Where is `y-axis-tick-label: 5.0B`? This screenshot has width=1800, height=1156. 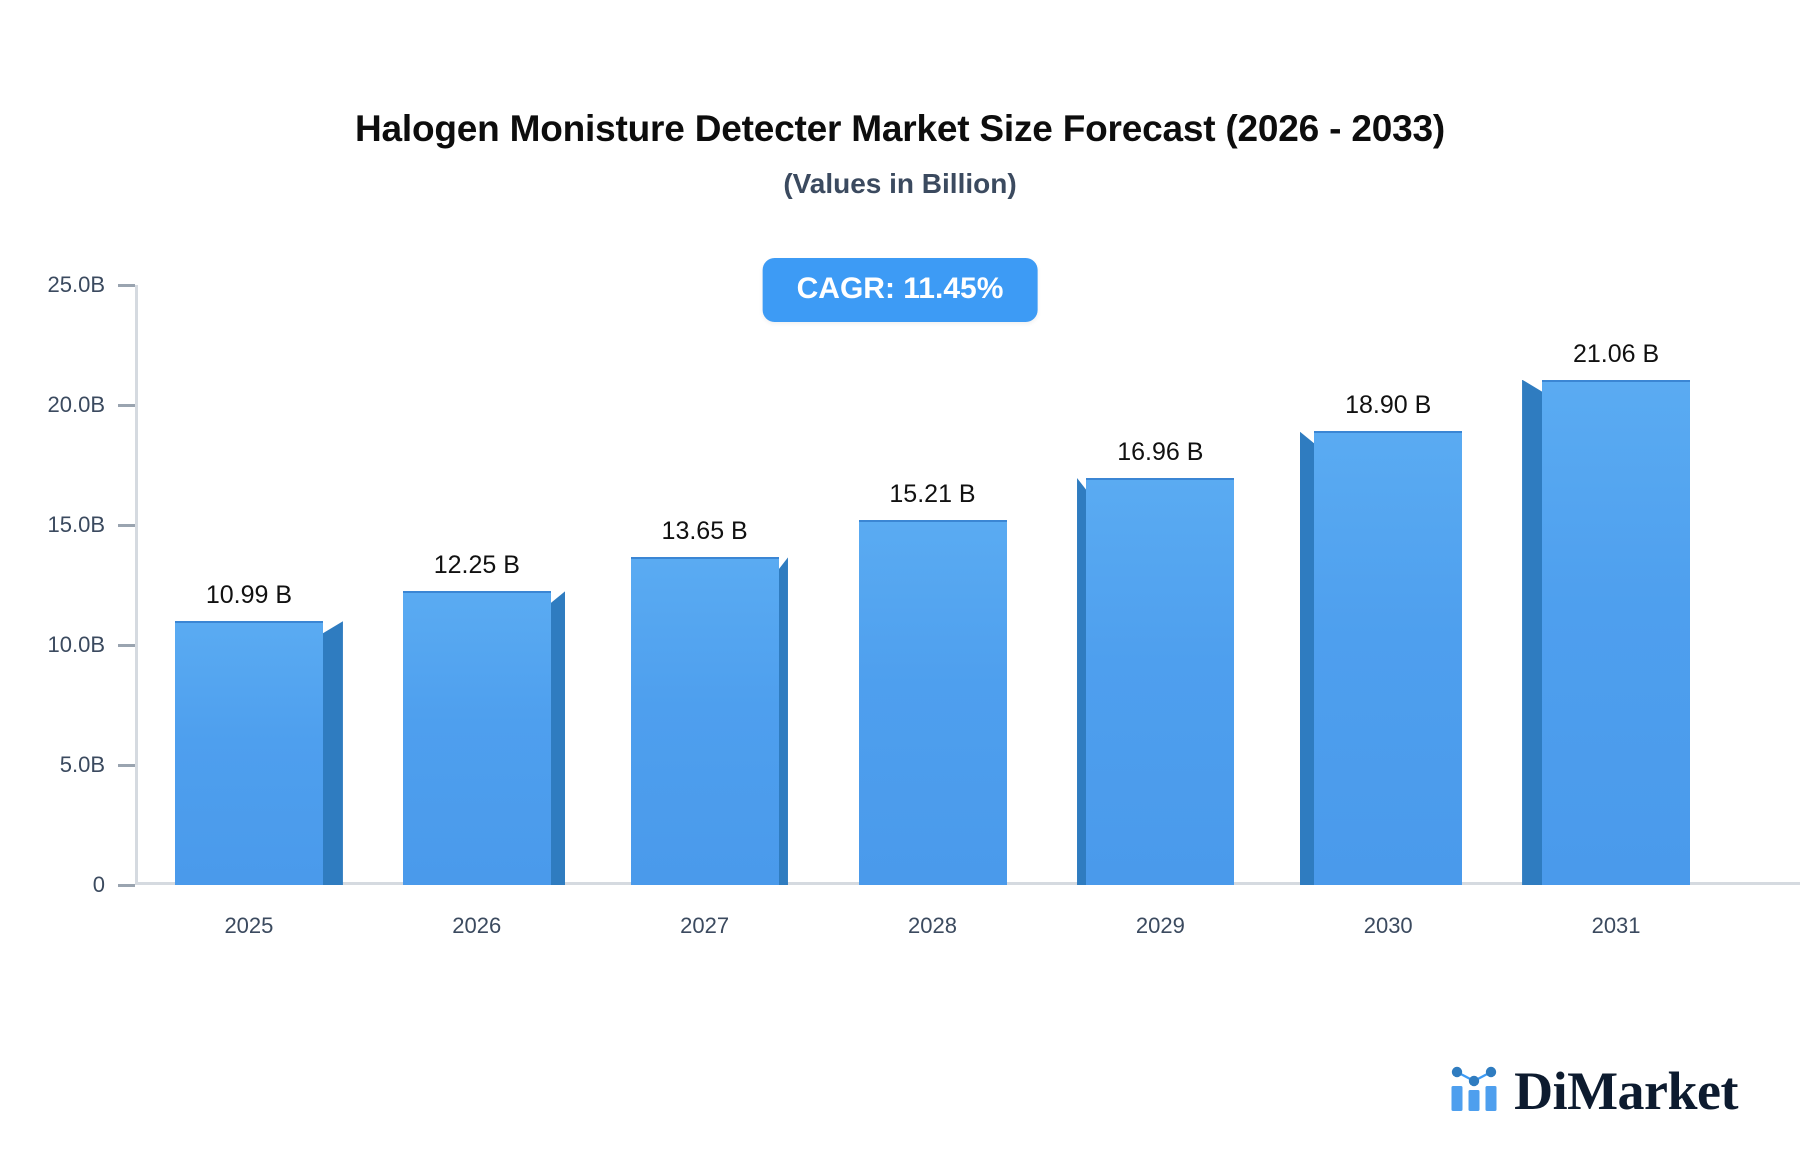
y-axis-tick-label: 5.0B is located at coordinates (82, 764).